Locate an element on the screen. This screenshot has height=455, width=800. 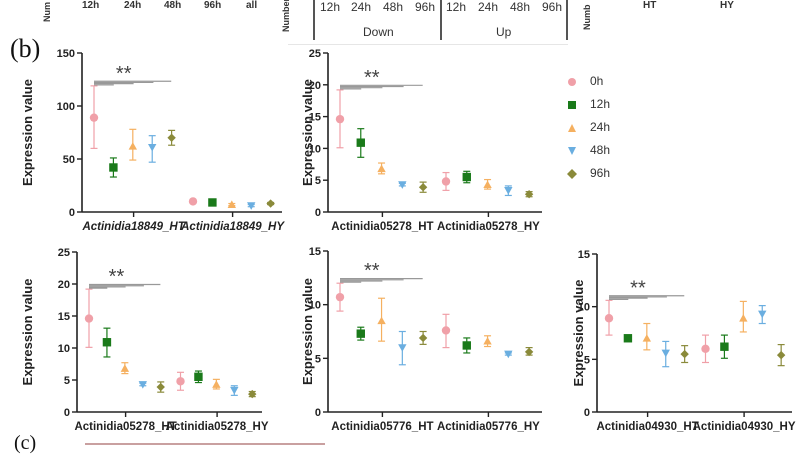
legend-label: 48h is located at coordinates (600, 150).